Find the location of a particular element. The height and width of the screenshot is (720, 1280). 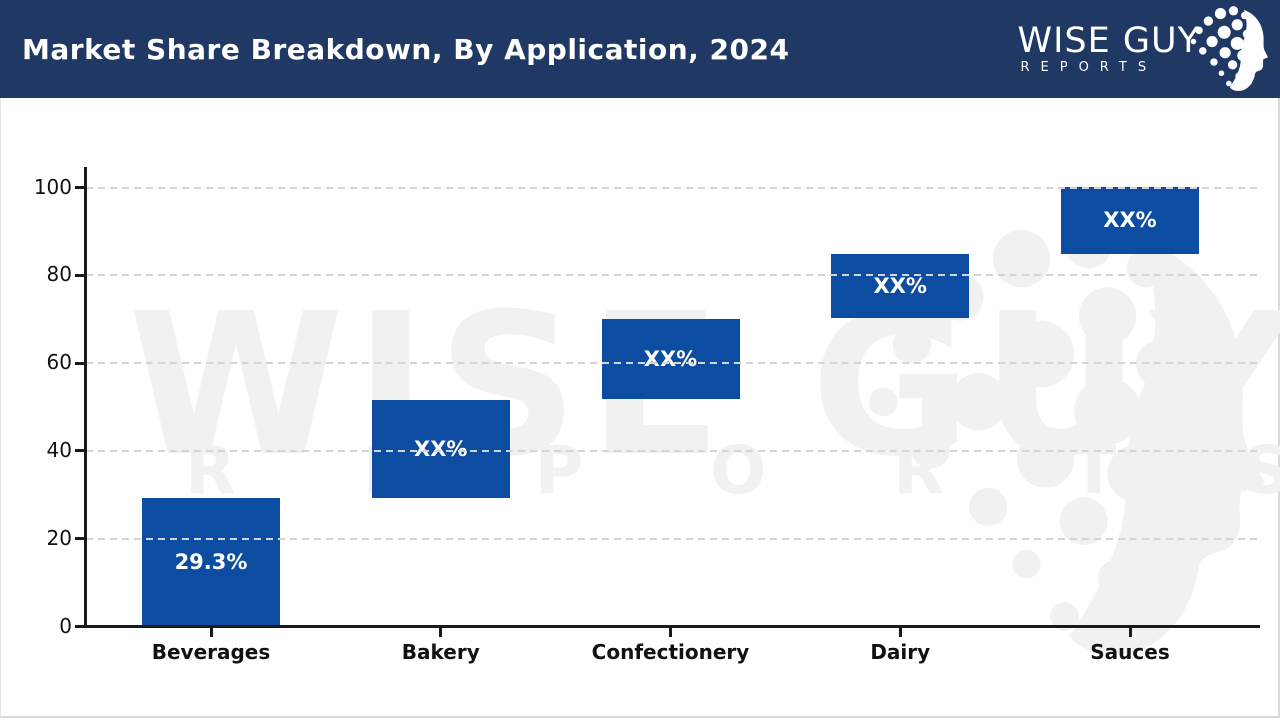

bar-dairy: XX% is located at coordinates (900, 286).